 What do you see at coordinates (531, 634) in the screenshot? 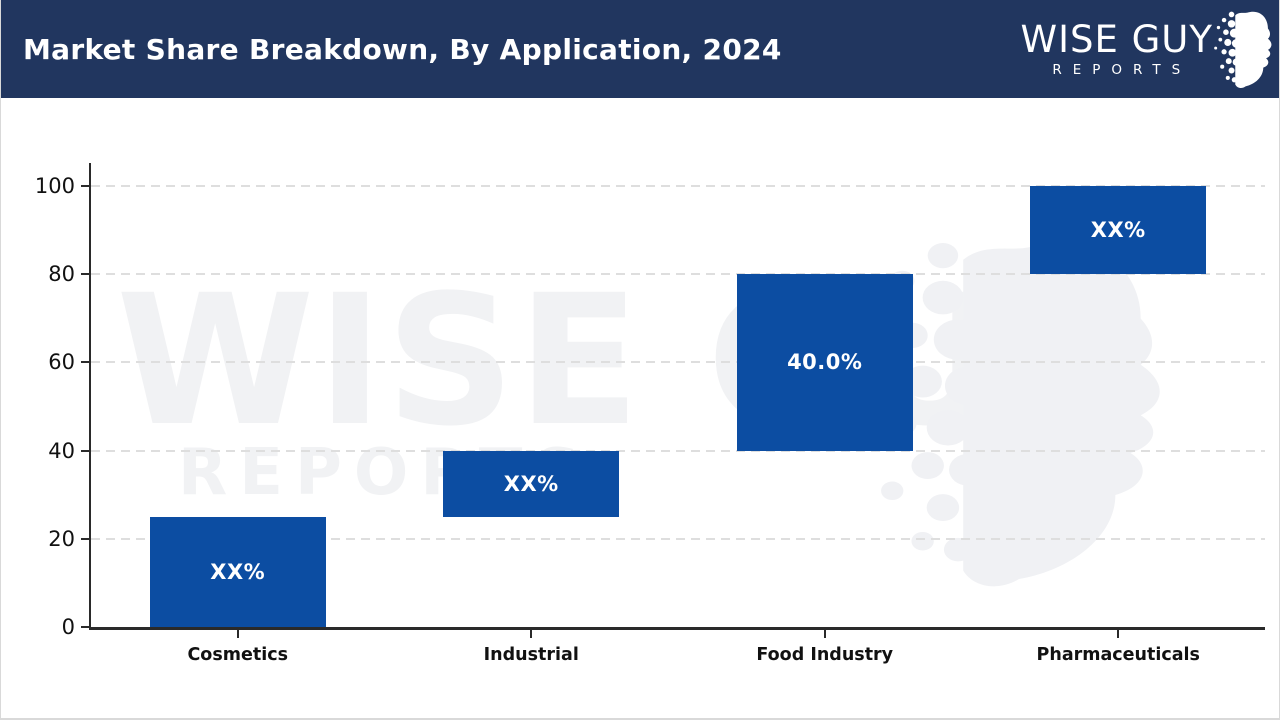
I see `x-axis-tick-industrial` at bounding box center [531, 634].